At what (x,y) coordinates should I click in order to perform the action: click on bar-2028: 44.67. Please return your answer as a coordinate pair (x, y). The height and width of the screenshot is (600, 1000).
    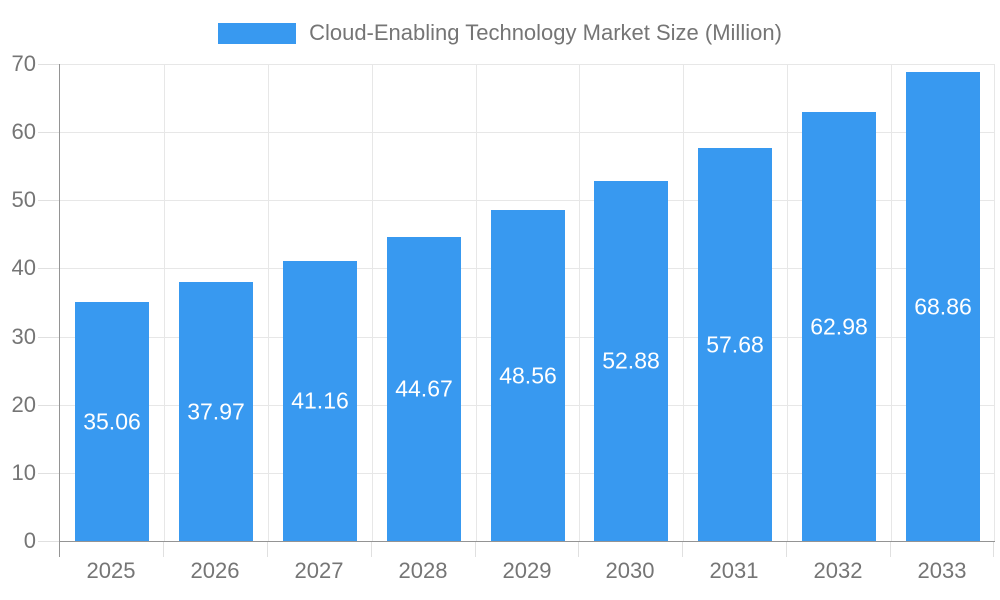
    Looking at the image, I should click on (424, 389).